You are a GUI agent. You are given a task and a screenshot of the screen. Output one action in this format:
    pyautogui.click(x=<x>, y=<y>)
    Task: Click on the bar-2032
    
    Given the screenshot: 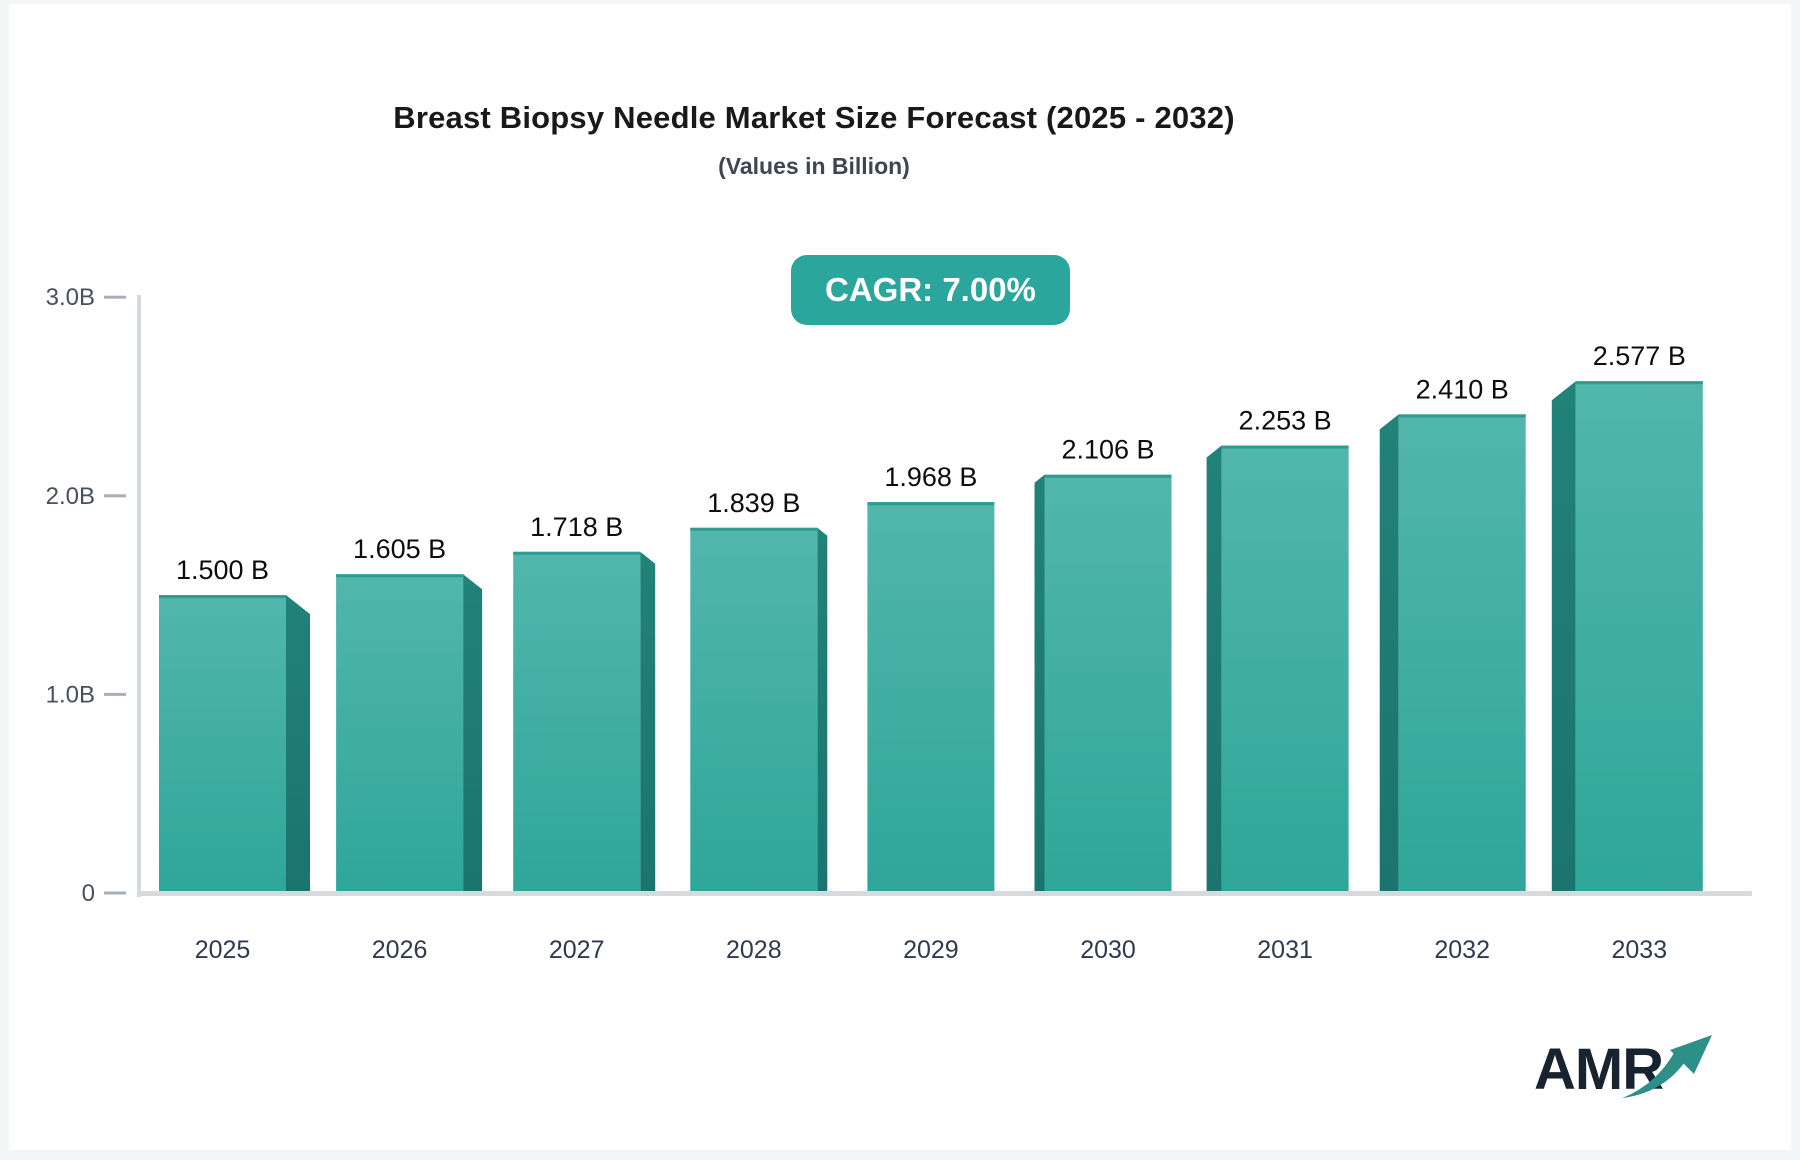 What is the action you would take?
    pyautogui.click(x=1452, y=654)
    